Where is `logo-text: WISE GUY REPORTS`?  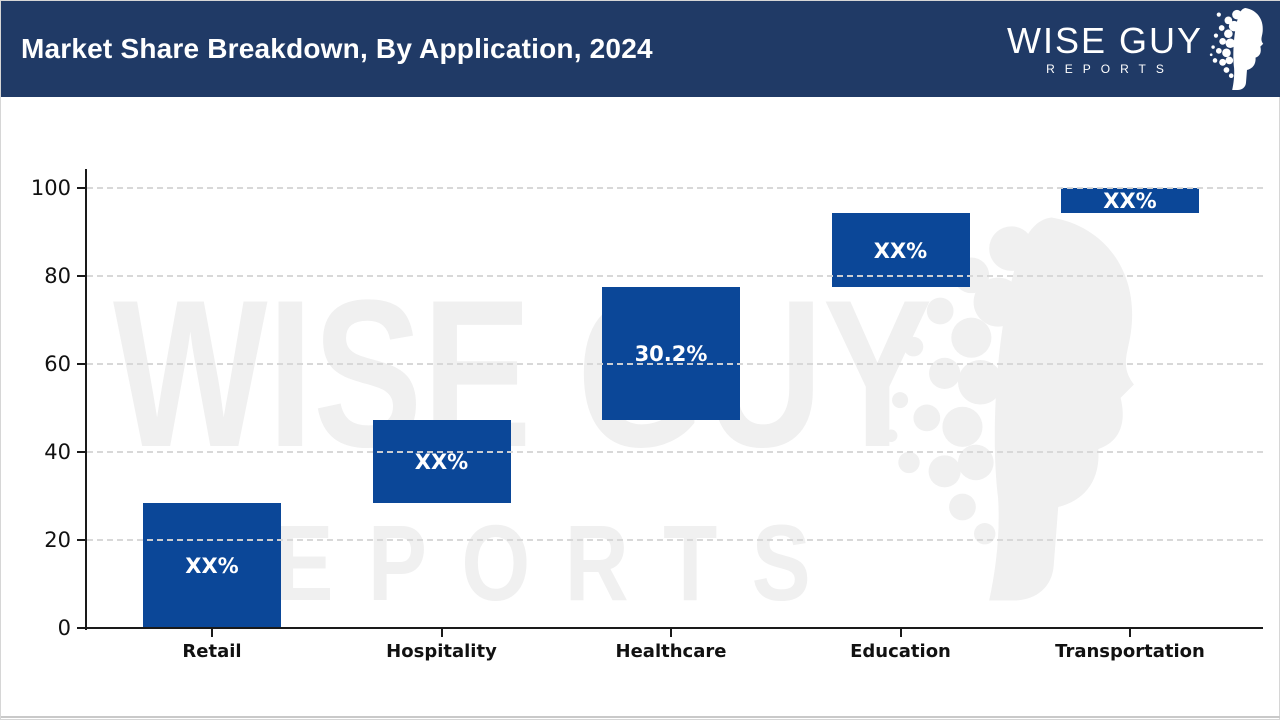
logo-text: WISE GUY REPORTS is located at coordinates (1104, 48).